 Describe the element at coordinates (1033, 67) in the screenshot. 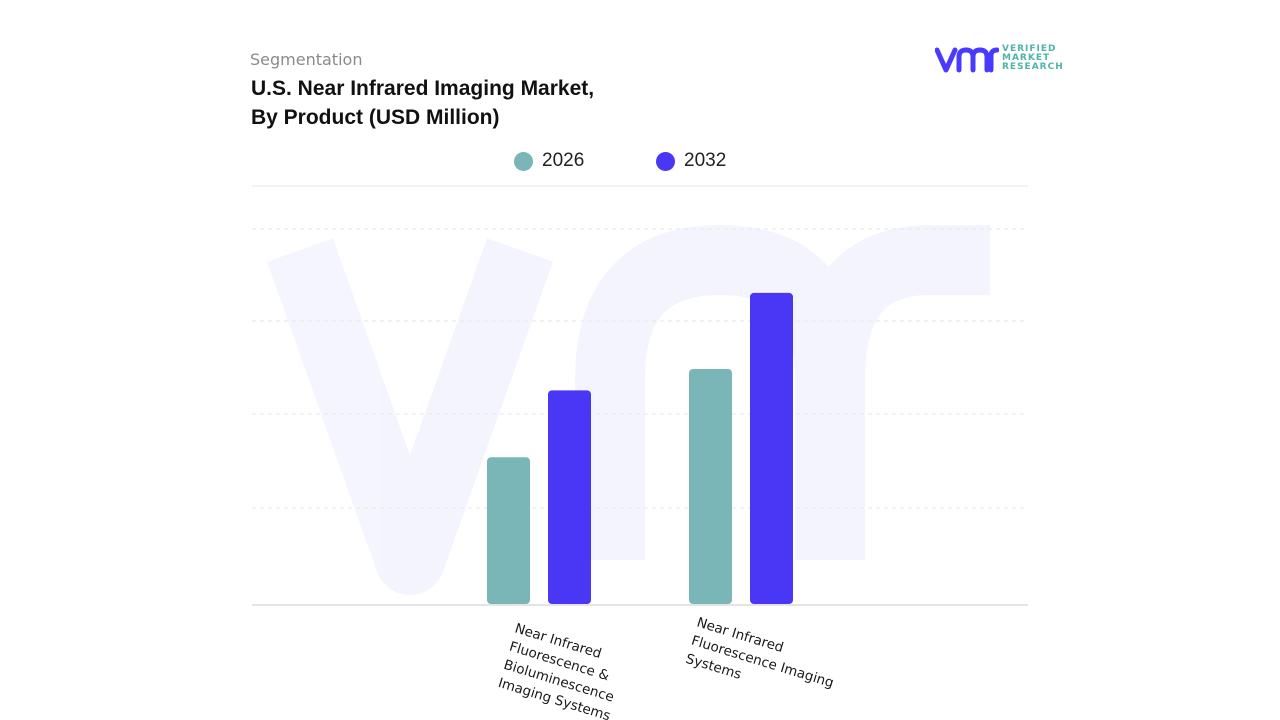

I see `logo-line-research: RESEARCH` at that location.